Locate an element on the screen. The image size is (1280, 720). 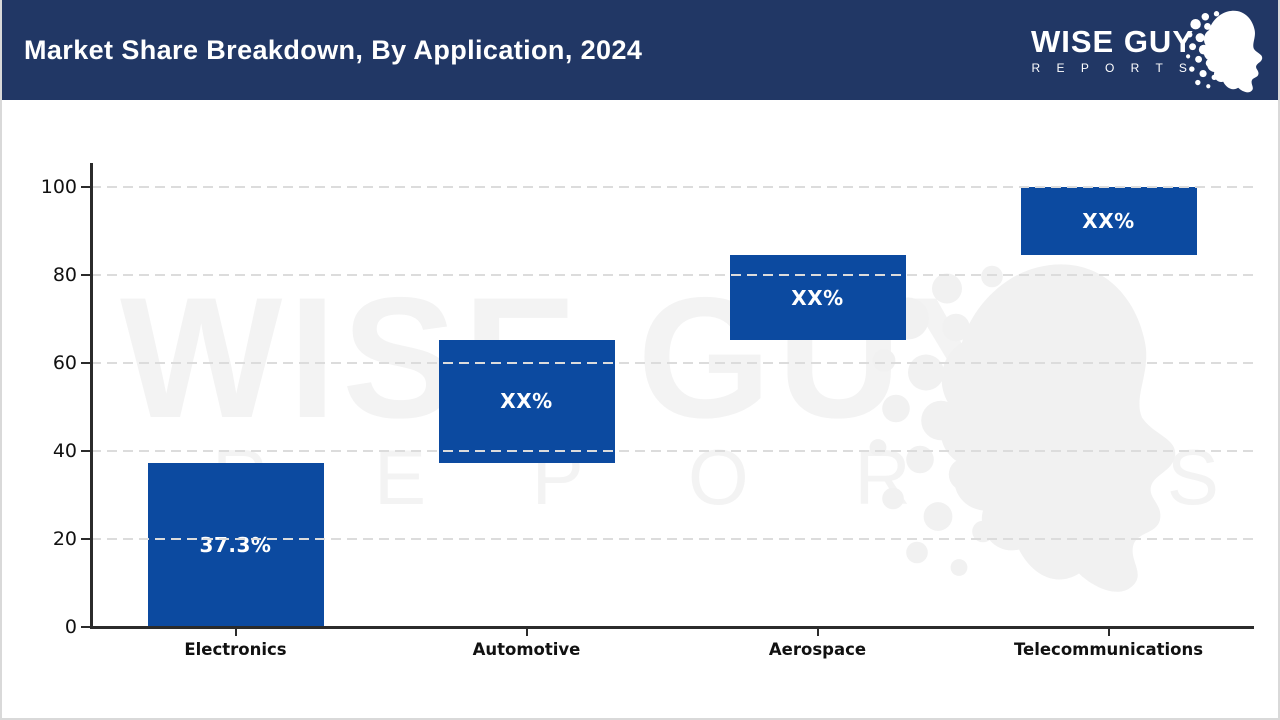
logo-text: WISE GUY R E P O R T S is located at coordinates (1112, 50).